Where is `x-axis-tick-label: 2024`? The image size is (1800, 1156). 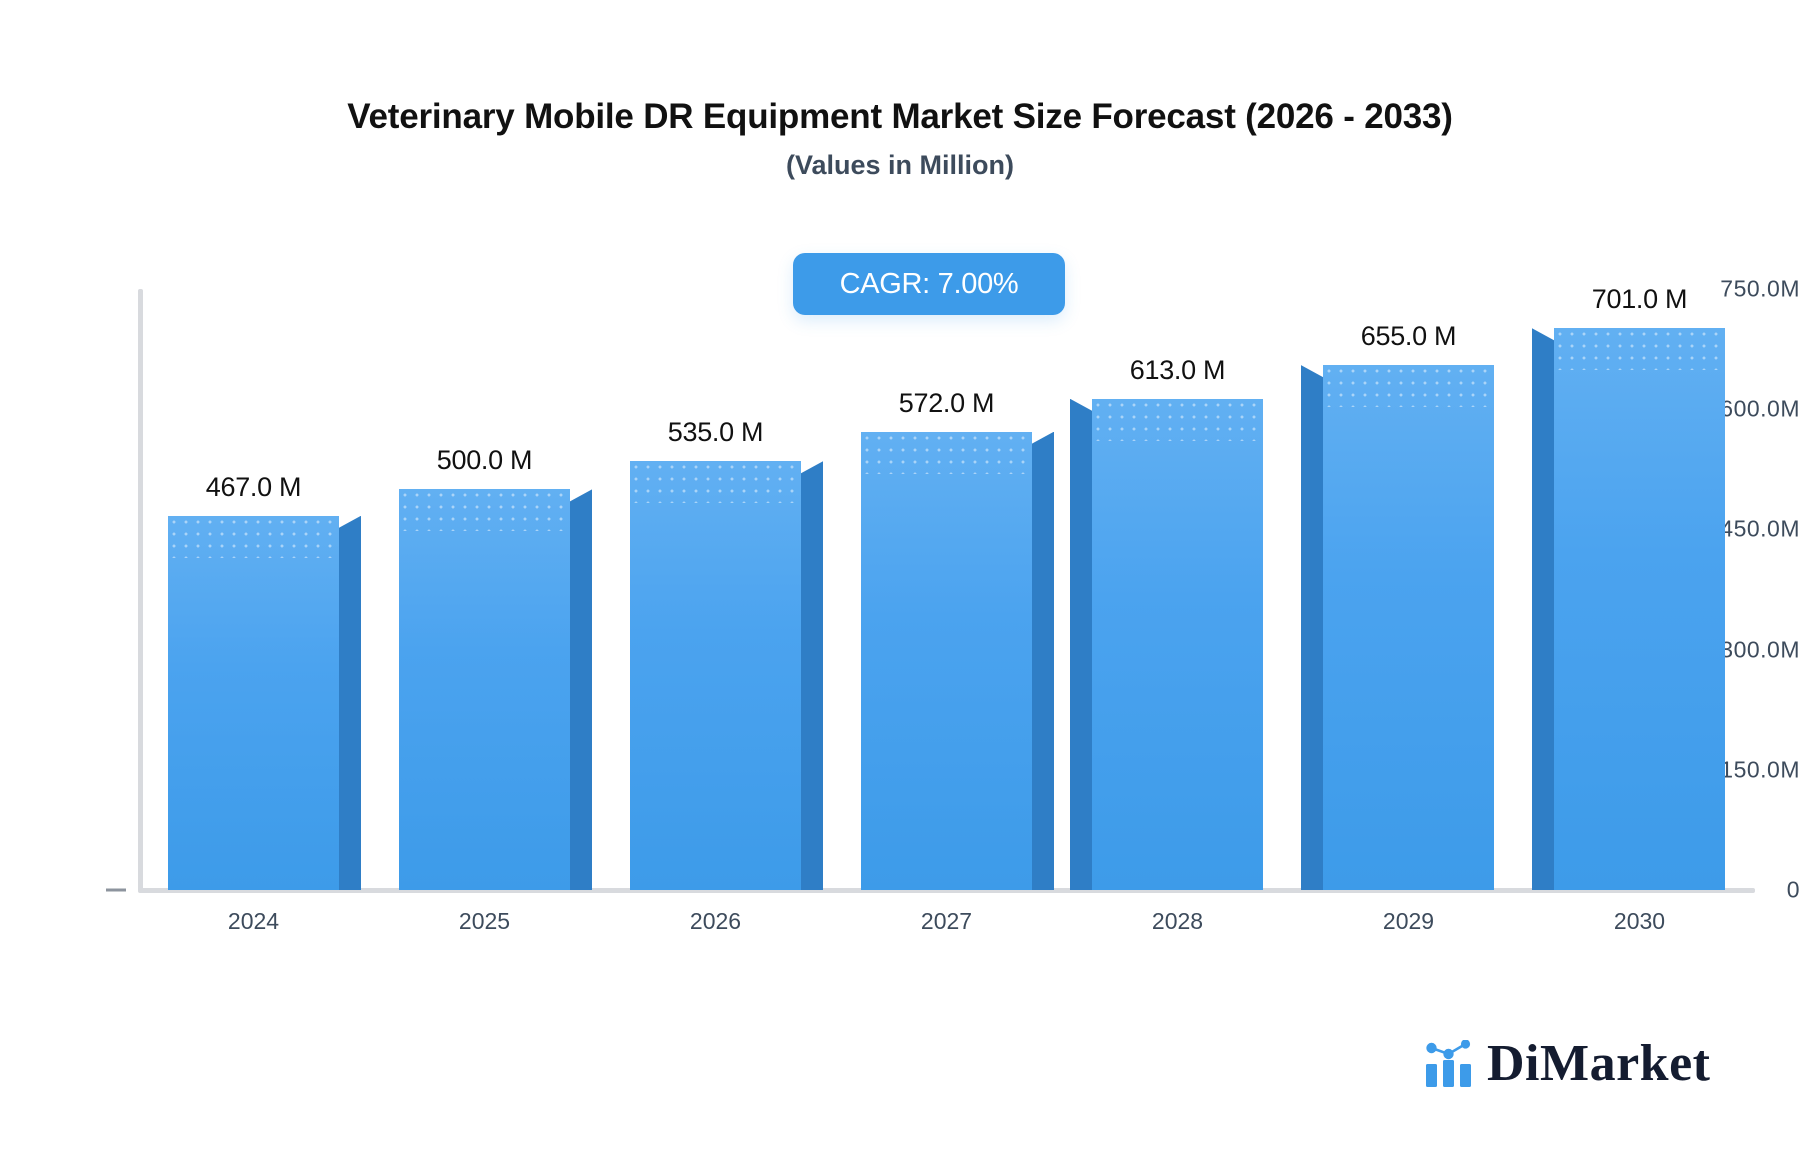
x-axis-tick-label: 2024 is located at coordinates (253, 921).